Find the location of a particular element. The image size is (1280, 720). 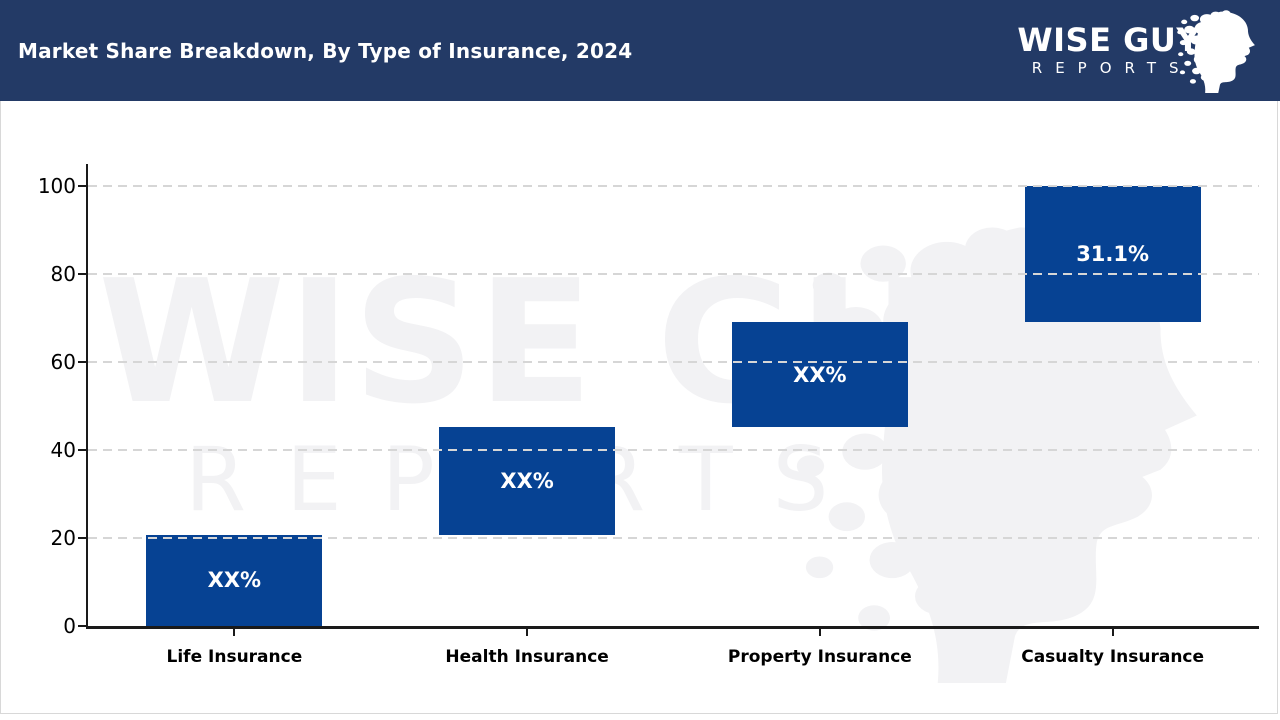

bar-value-label: 31.1% is located at coordinates (1113, 253).